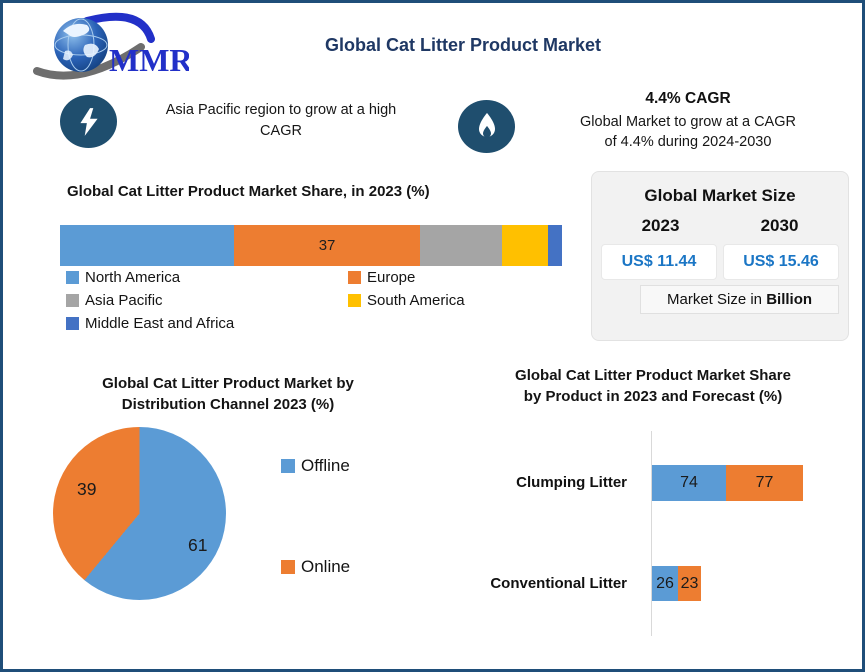 This screenshot has width=865, height=672. Describe the element at coordinates (688, 98) in the screenshot. I see `cagr-heading: 4.4% CAGR` at that location.